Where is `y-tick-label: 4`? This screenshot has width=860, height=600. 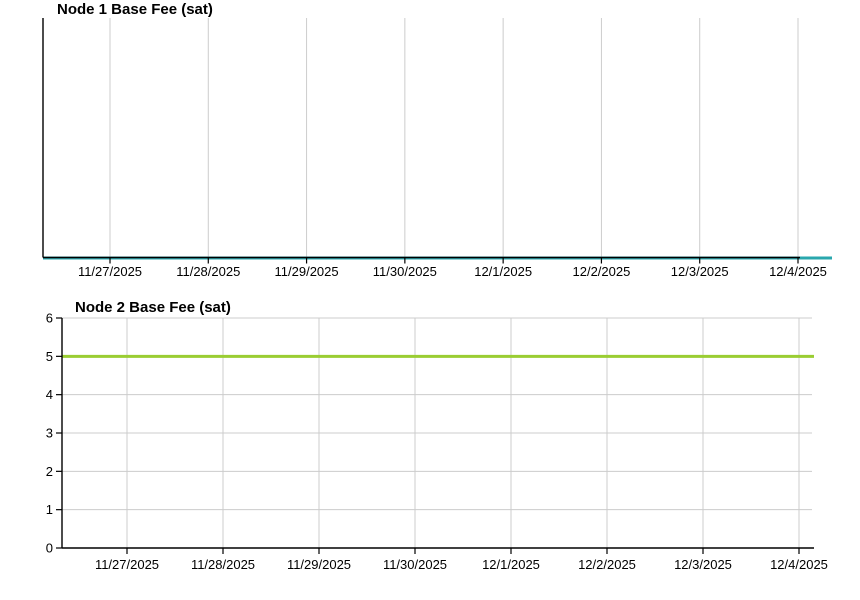 y-tick-label: 4 is located at coordinates (49, 394).